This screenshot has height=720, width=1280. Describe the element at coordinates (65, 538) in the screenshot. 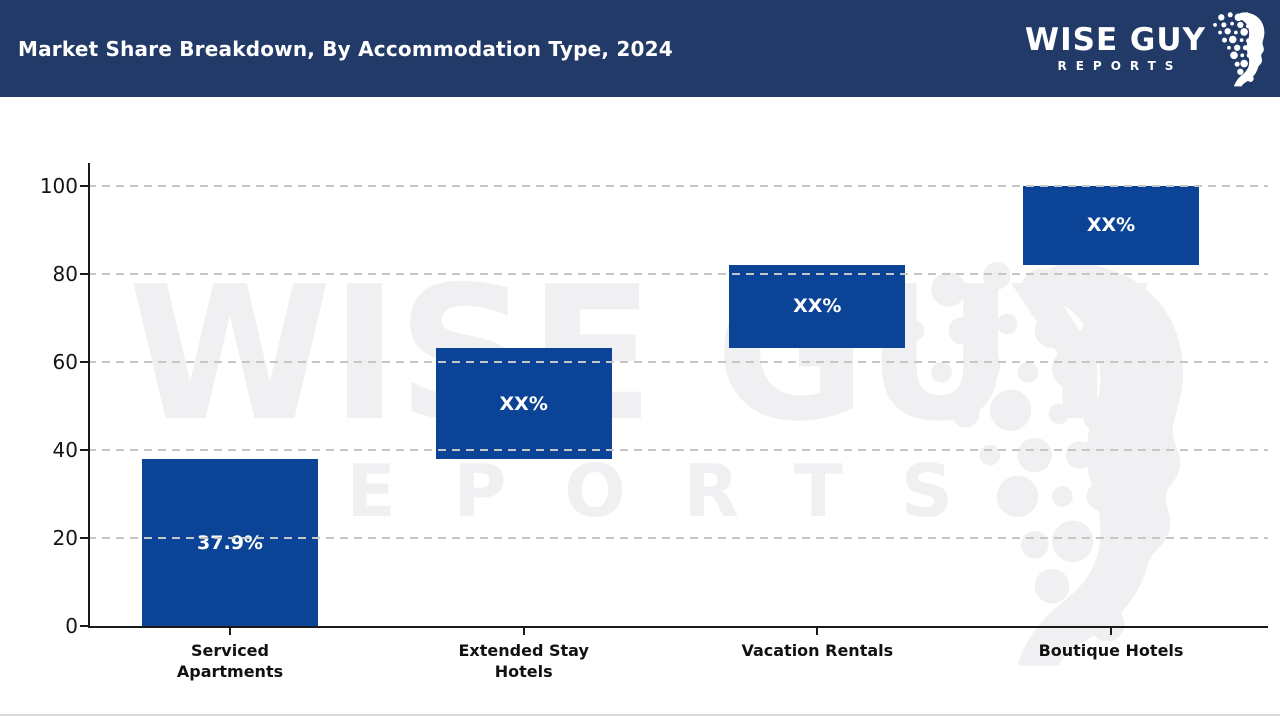

I see `y-axis-label: 20` at that location.